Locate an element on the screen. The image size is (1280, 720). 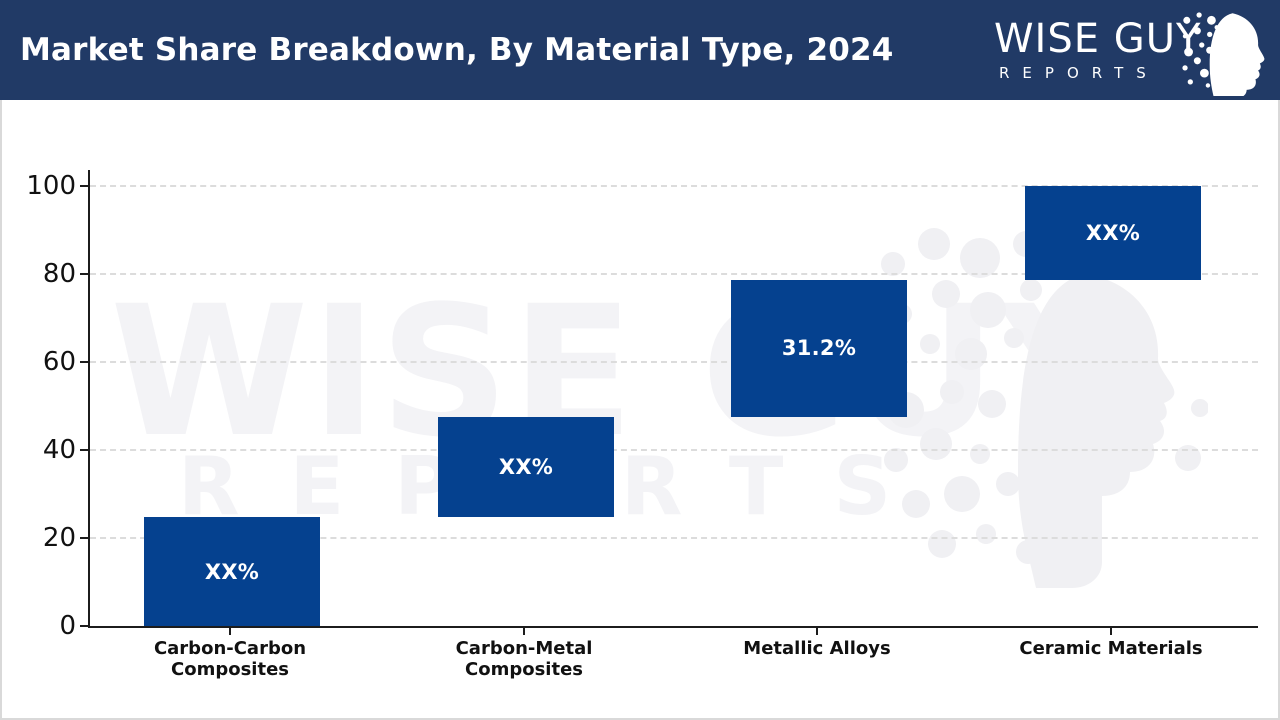
logo-subtext: REPORTS is located at coordinates (1079, 73).